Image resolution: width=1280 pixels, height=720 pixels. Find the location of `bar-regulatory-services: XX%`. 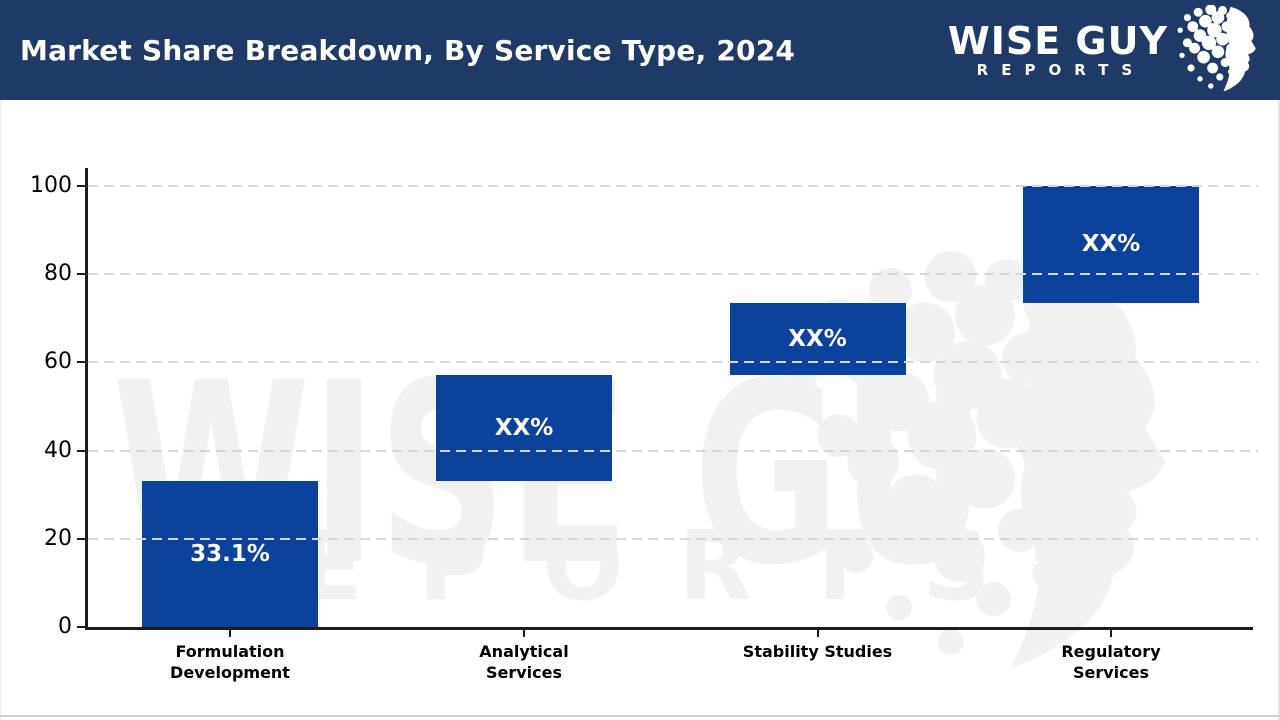

bar-regulatory-services: XX% is located at coordinates (1111, 244).